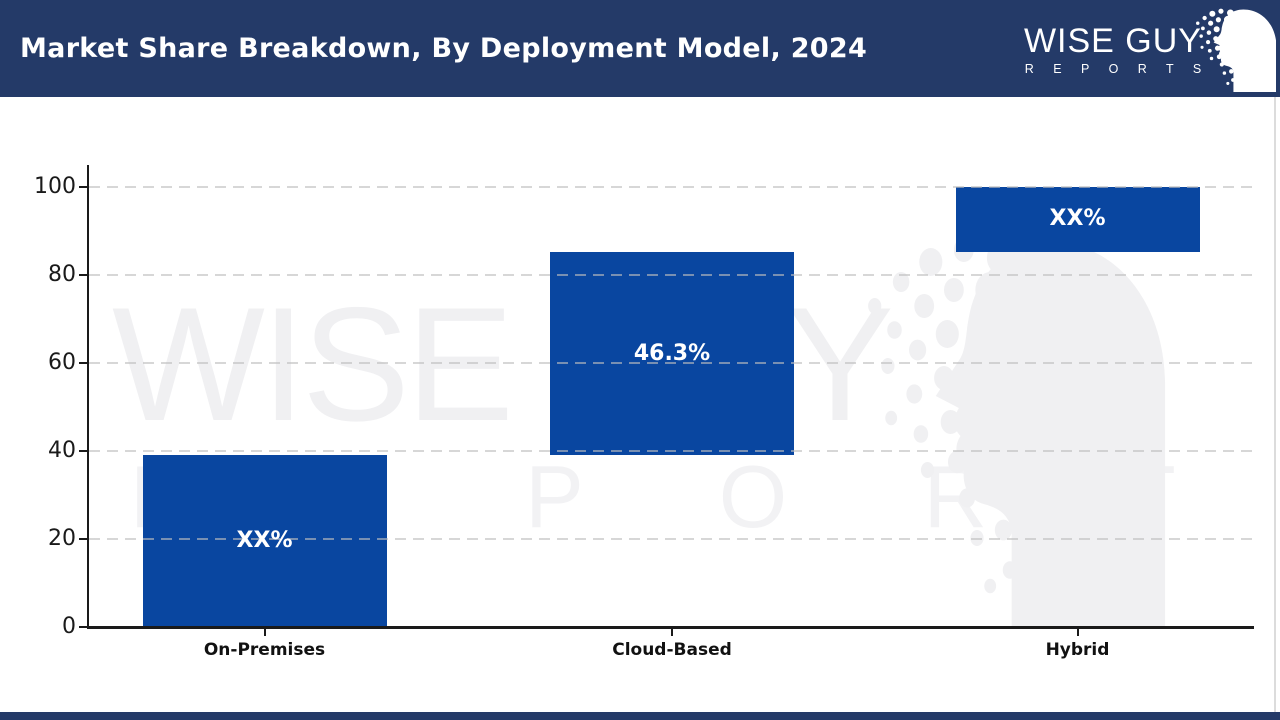 Image resolution: width=1280 pixels, height=720 pixels. I want to click on y-tick-label-0: 0, so click(69, 626).